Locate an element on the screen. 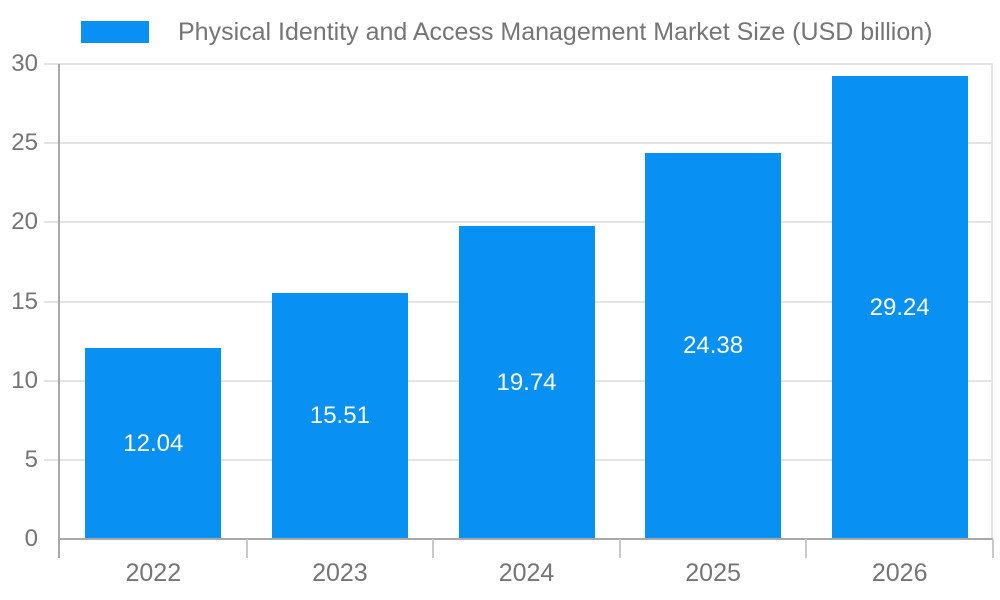 This screenshot has height=600, width=1000. y-axis-label: 25 is located at coordinates (24, 143).